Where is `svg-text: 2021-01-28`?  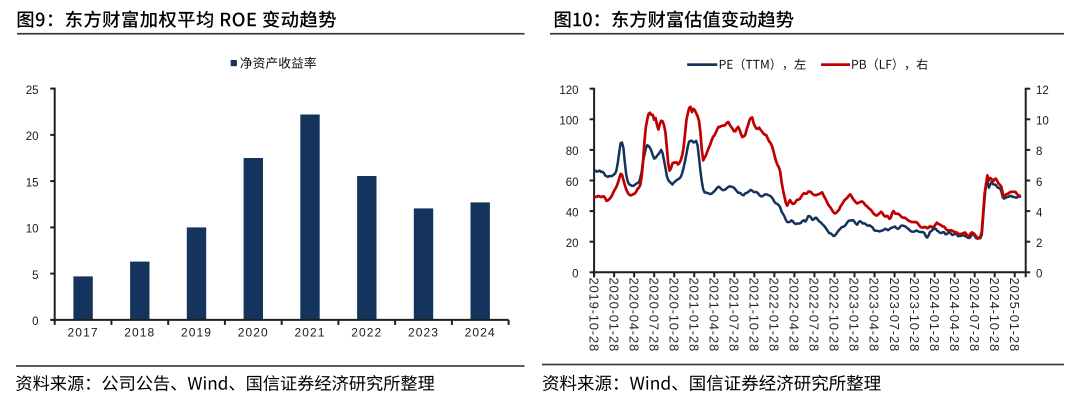
svg-text: 2021-01-28 is located at coordinates (693, 315).